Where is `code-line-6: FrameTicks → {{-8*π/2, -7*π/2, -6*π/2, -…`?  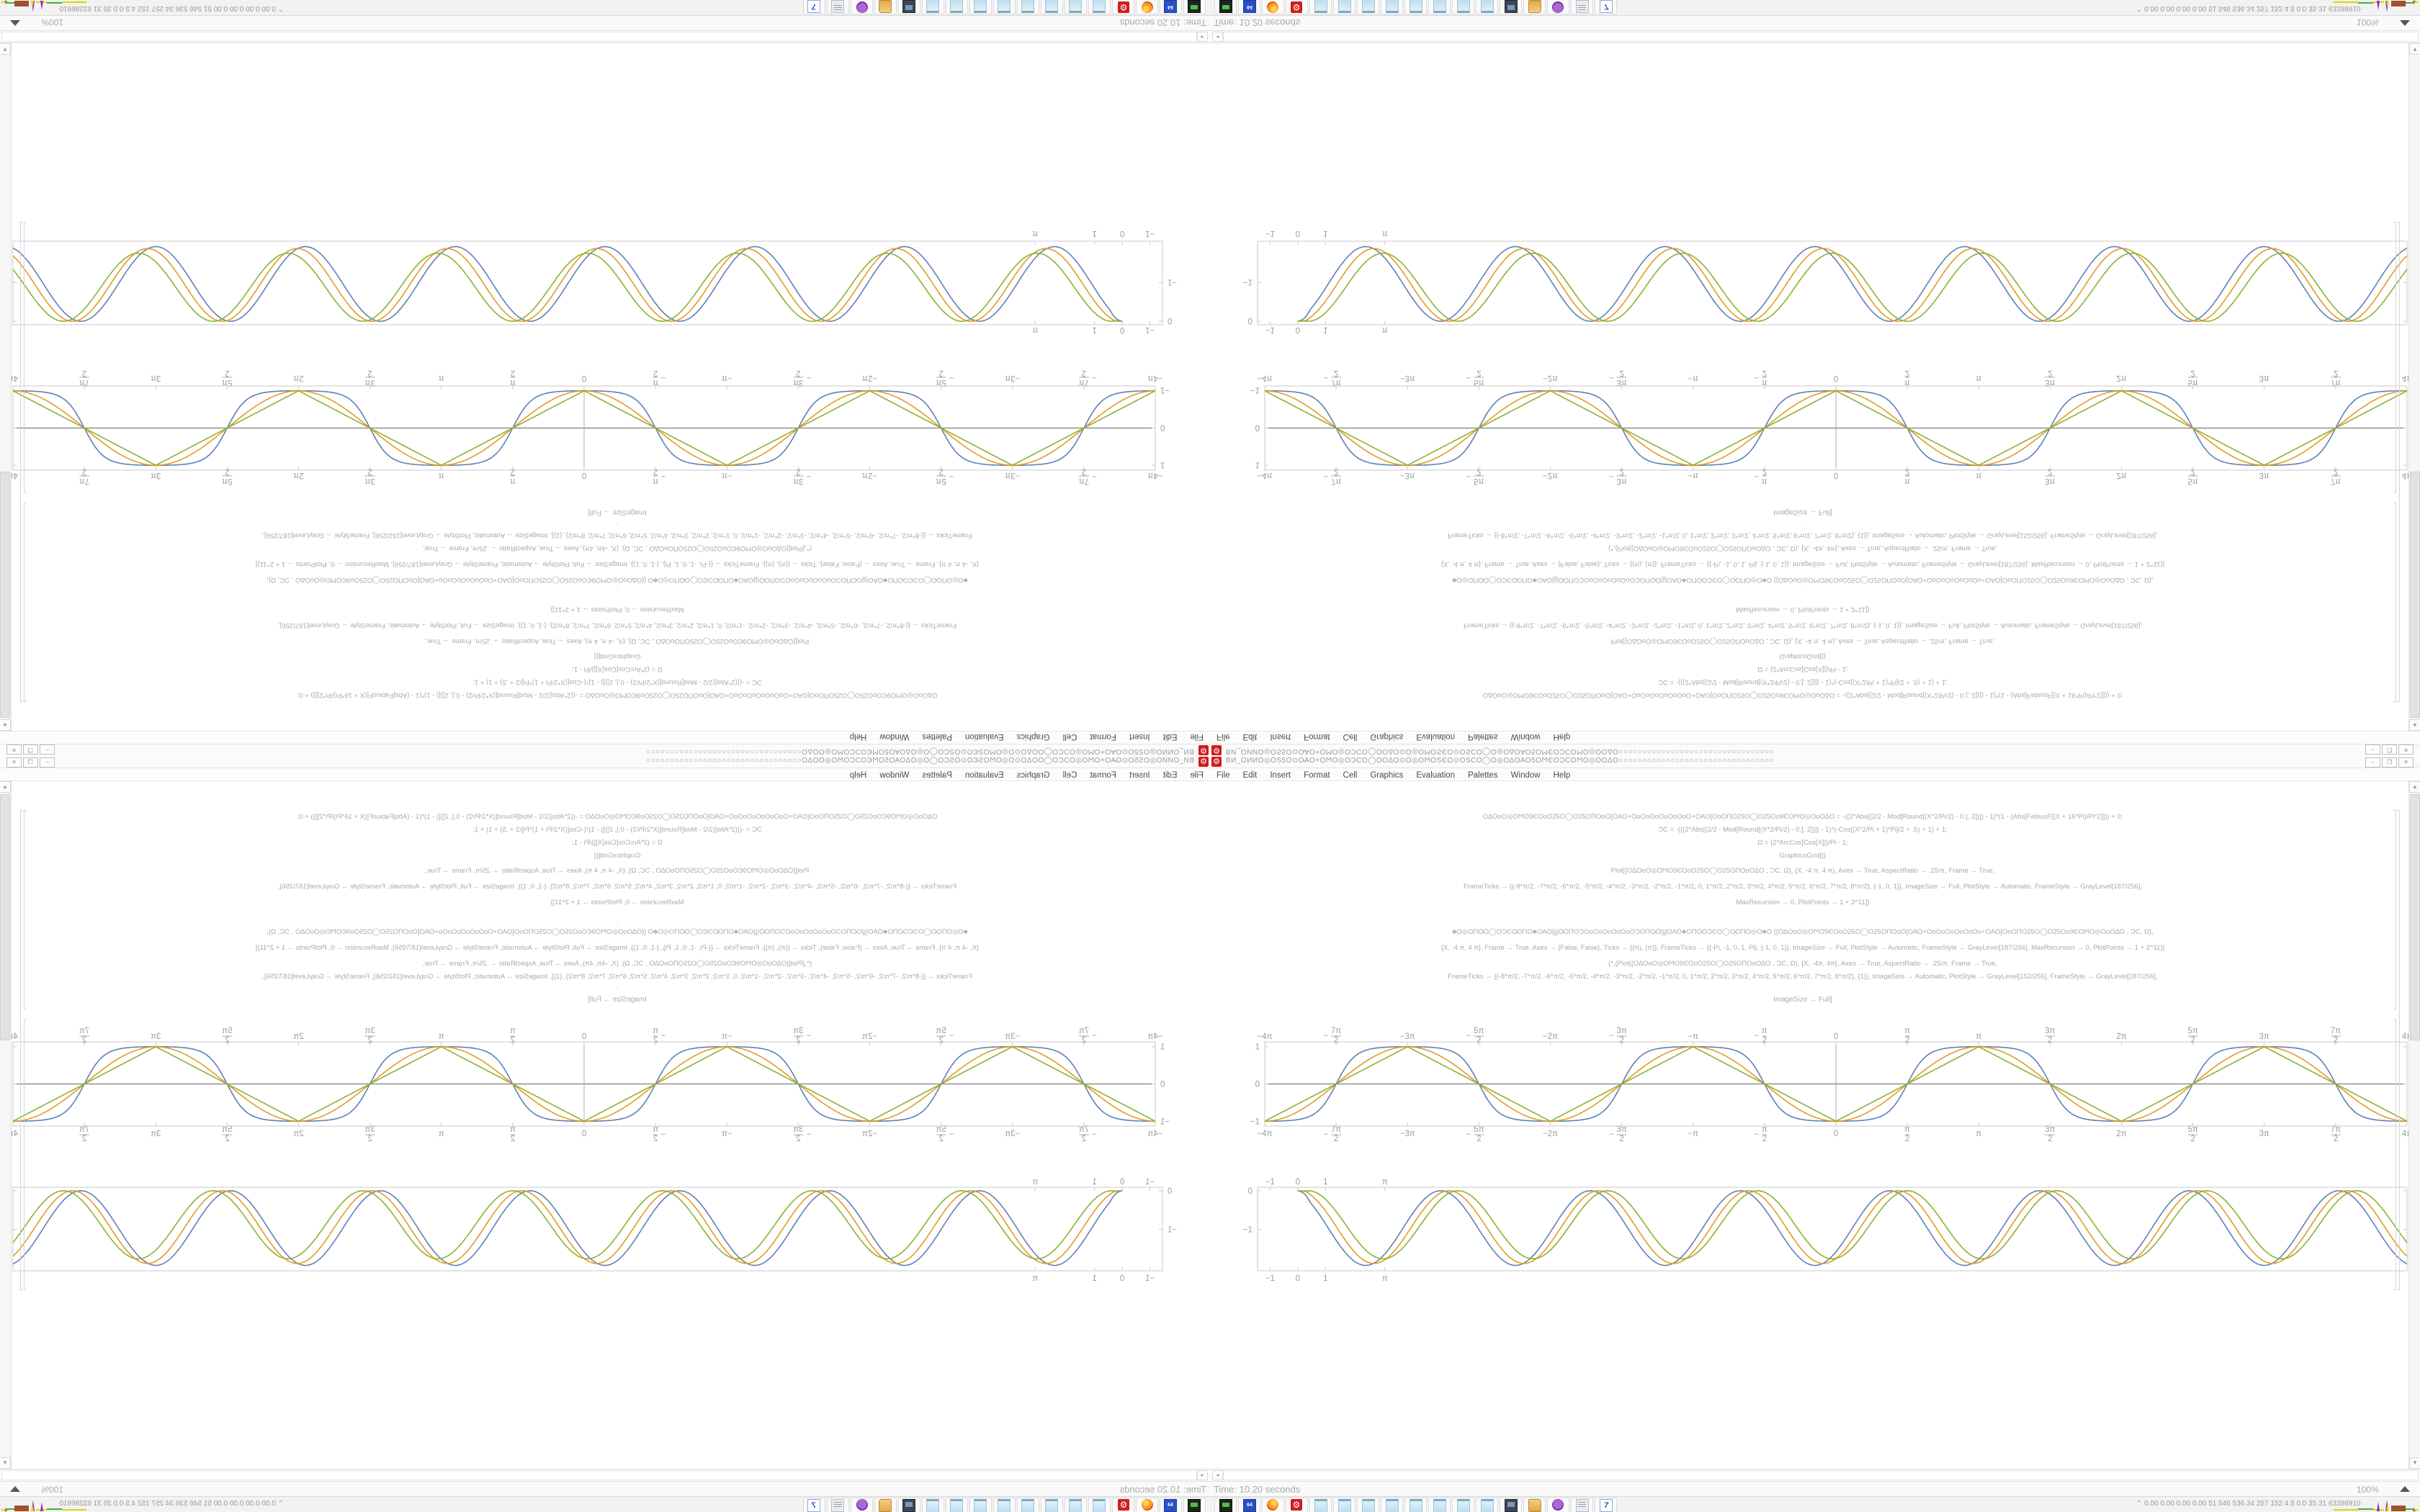
code-line-6: FrameTicks → {{-8*π/2, -7*π/2, -6*π/2, -… is located at coordinates (1803, 887).